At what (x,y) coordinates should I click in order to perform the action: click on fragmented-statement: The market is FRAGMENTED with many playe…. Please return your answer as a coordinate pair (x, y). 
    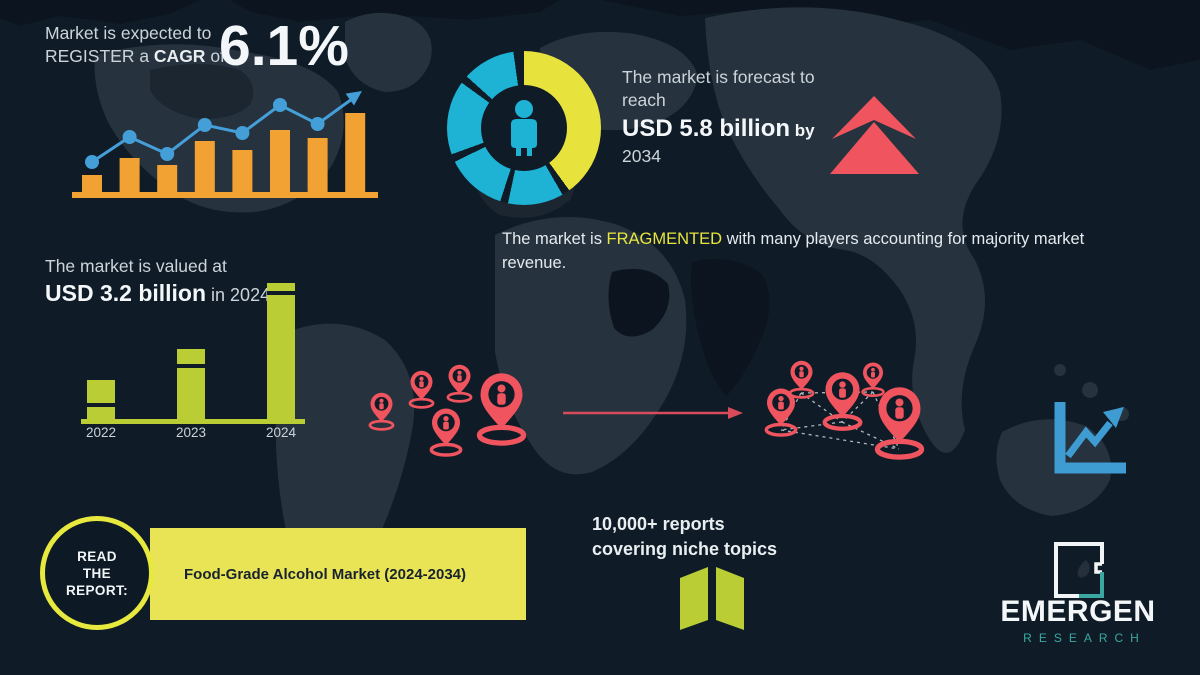
    Looking at the image, I should click on (820, 251).